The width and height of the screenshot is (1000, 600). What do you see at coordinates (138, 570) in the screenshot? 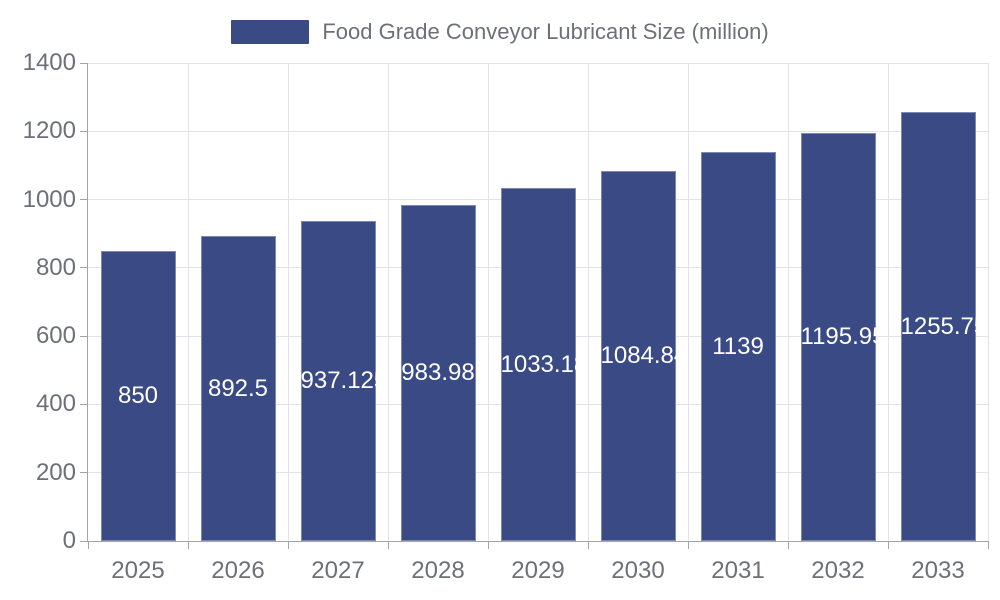
I see `x-axis-label: 2025` at bounding box center [138, 570].